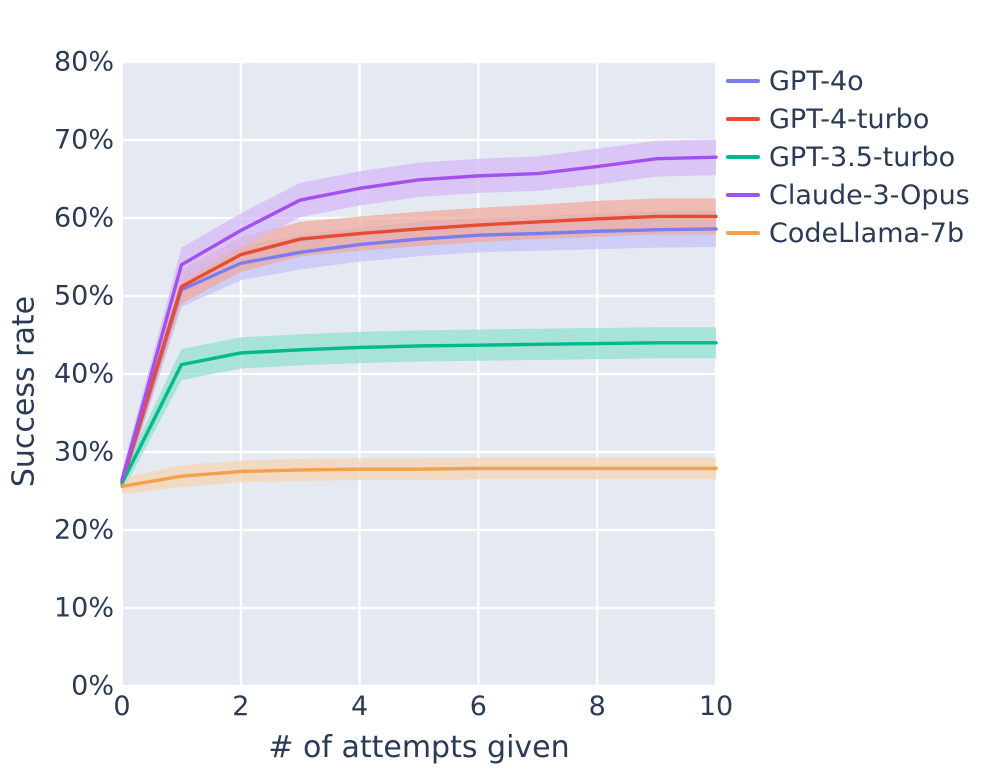 The height and width of the screenshot is (775, 1000). What do you see at coordinates (816, 81) in the screenshot?
I see `legend-label: GPT-4o` at bounding box center [816, 81].